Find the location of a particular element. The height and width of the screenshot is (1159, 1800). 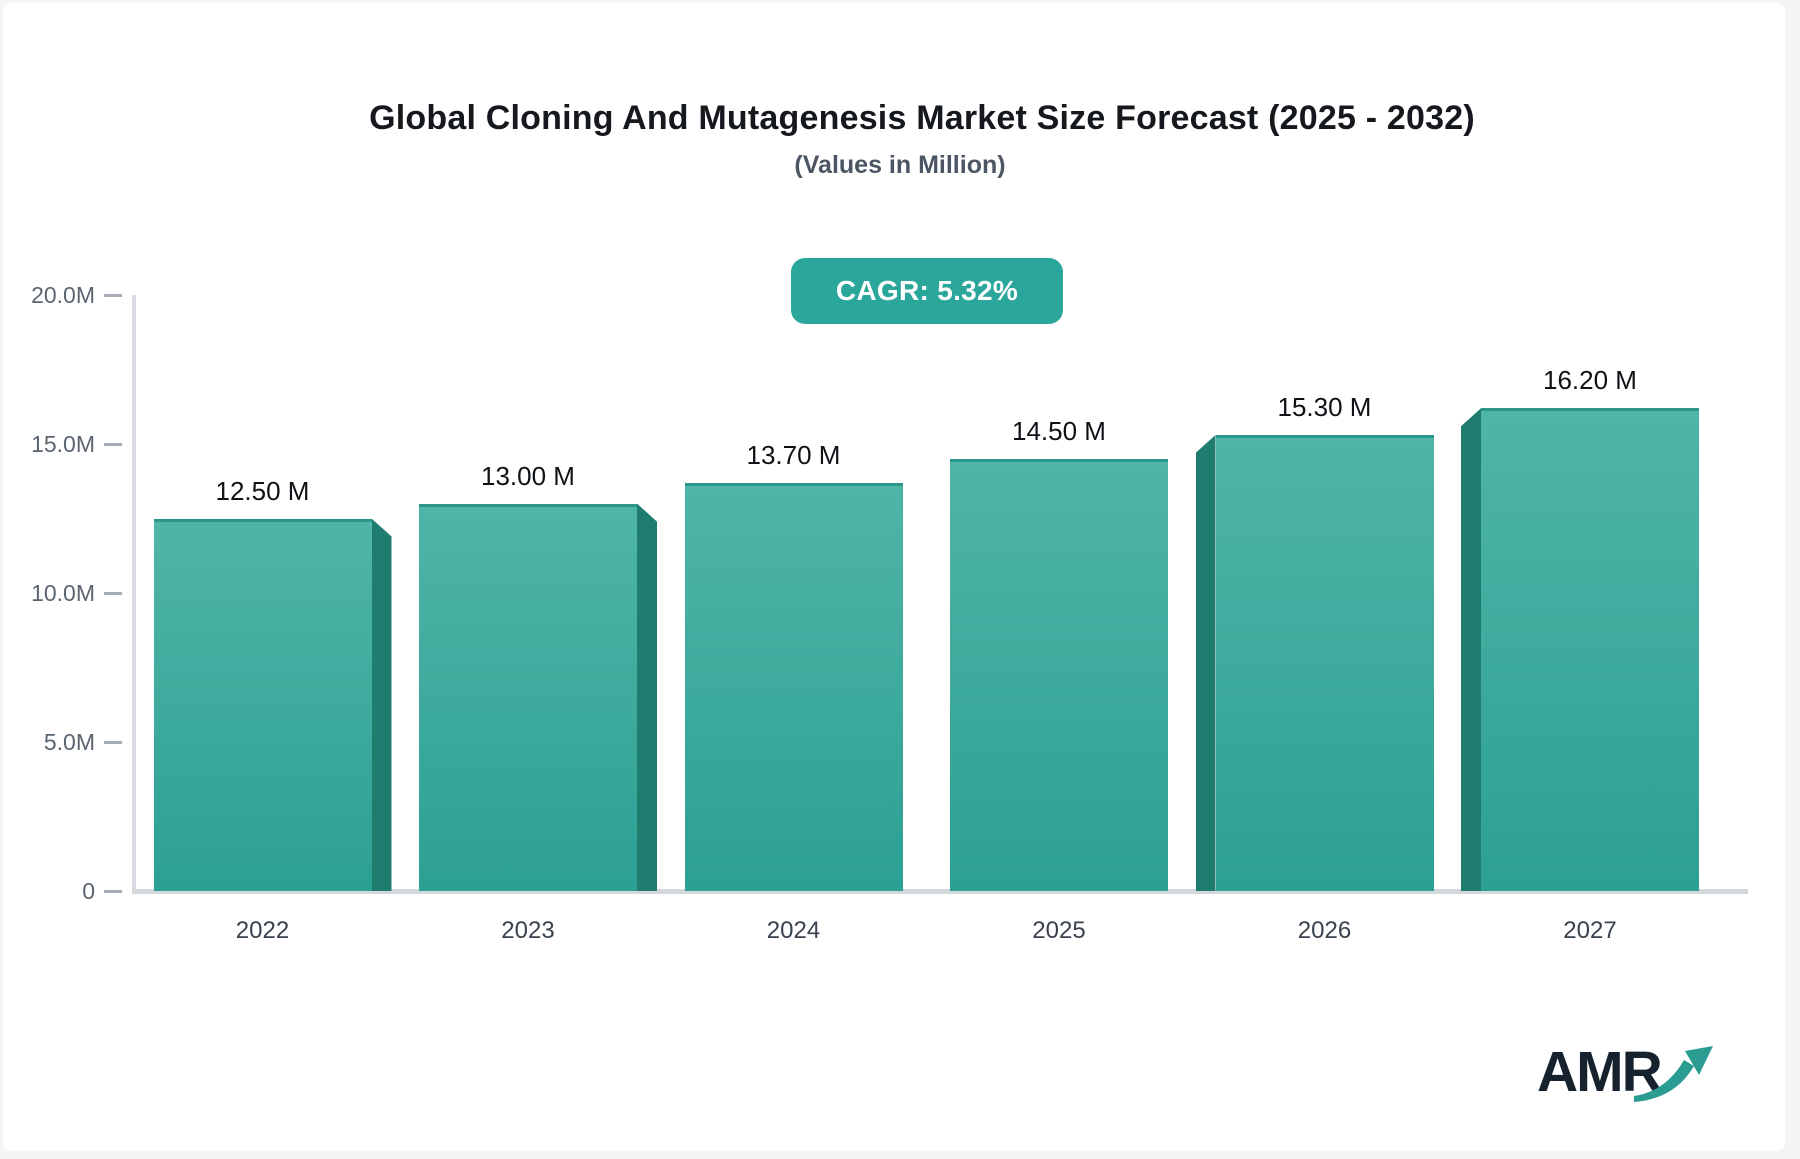

bar-2023 is located at coordinates (528, 697).